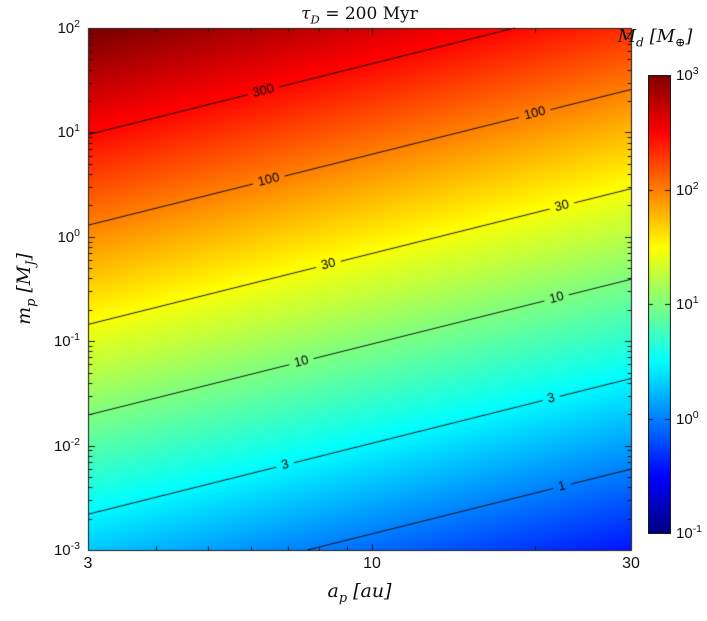  I want to click on y-axis-label: mp [MJ], so click(26, 289).